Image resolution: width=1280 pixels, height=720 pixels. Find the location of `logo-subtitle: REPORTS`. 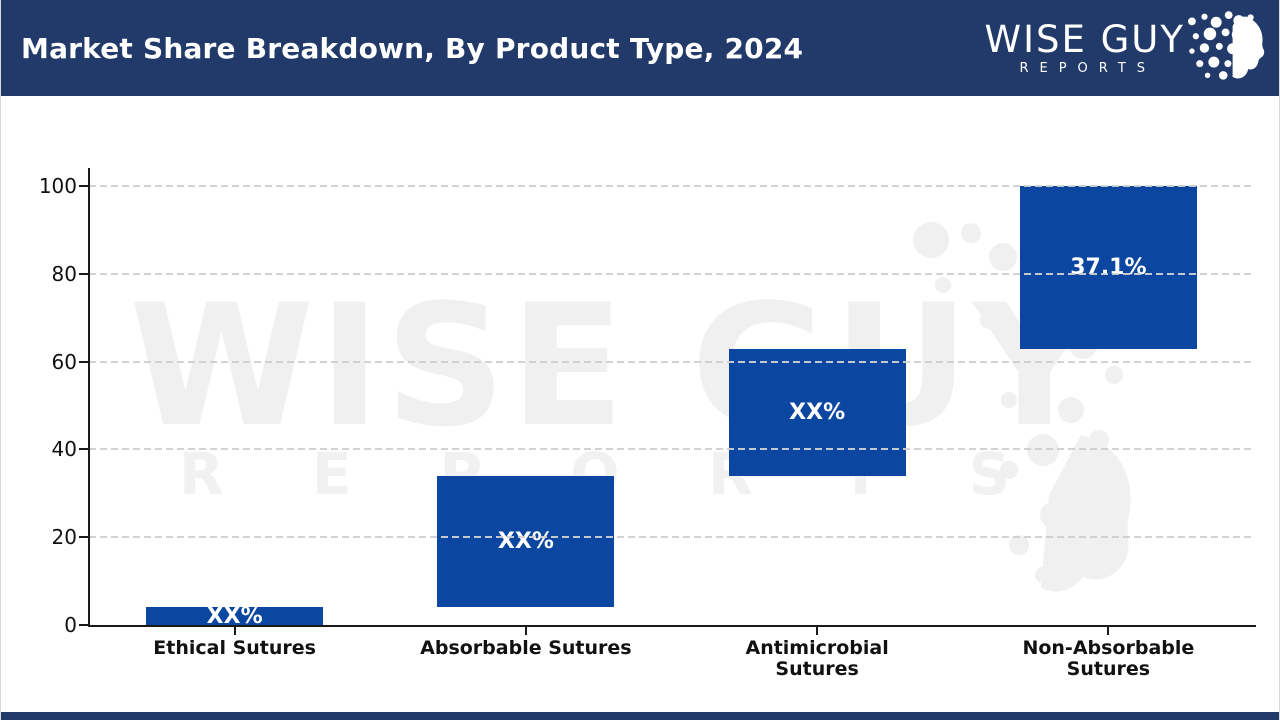

logo-subtitle: REPORTS is located at coordinates (1088, 68).